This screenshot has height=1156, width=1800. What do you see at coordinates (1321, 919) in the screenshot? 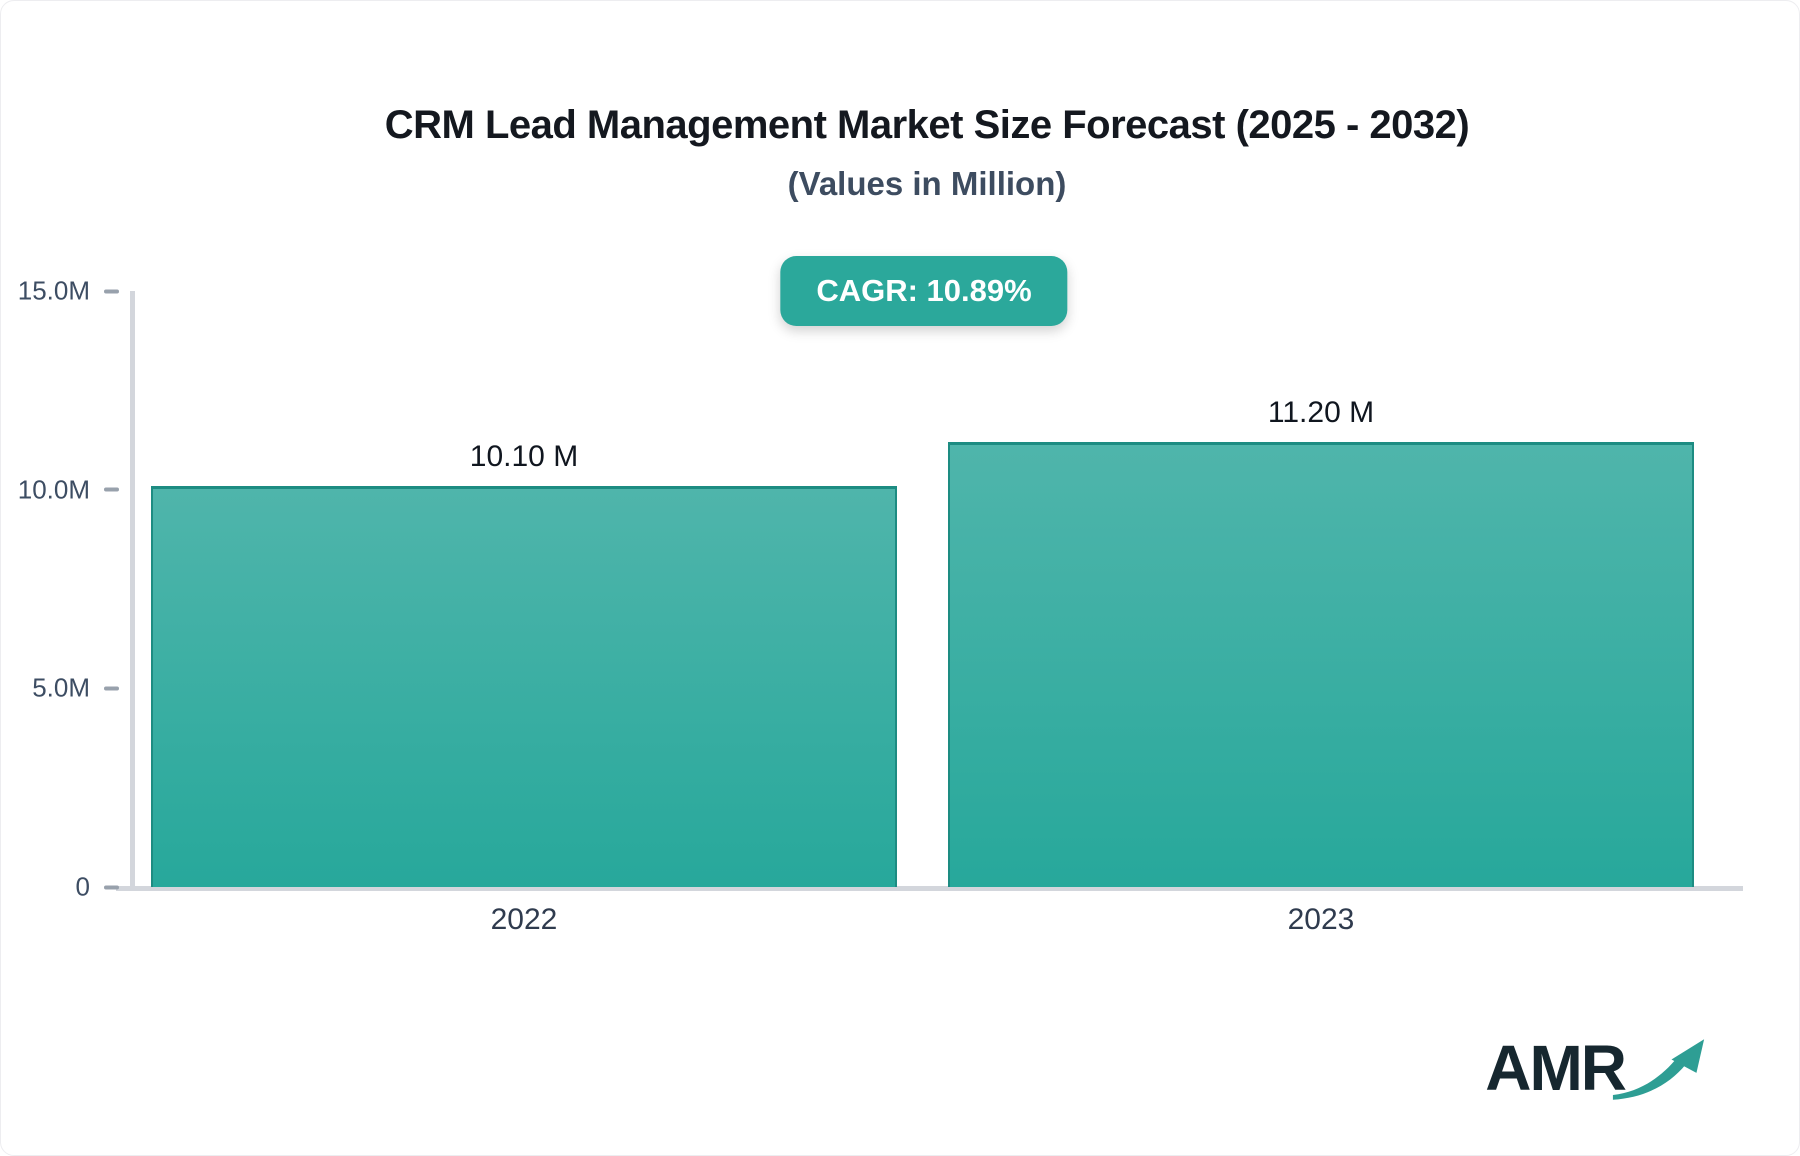
I see `x-axis-label-2023: 2023` at bounding box center [1321, 919].